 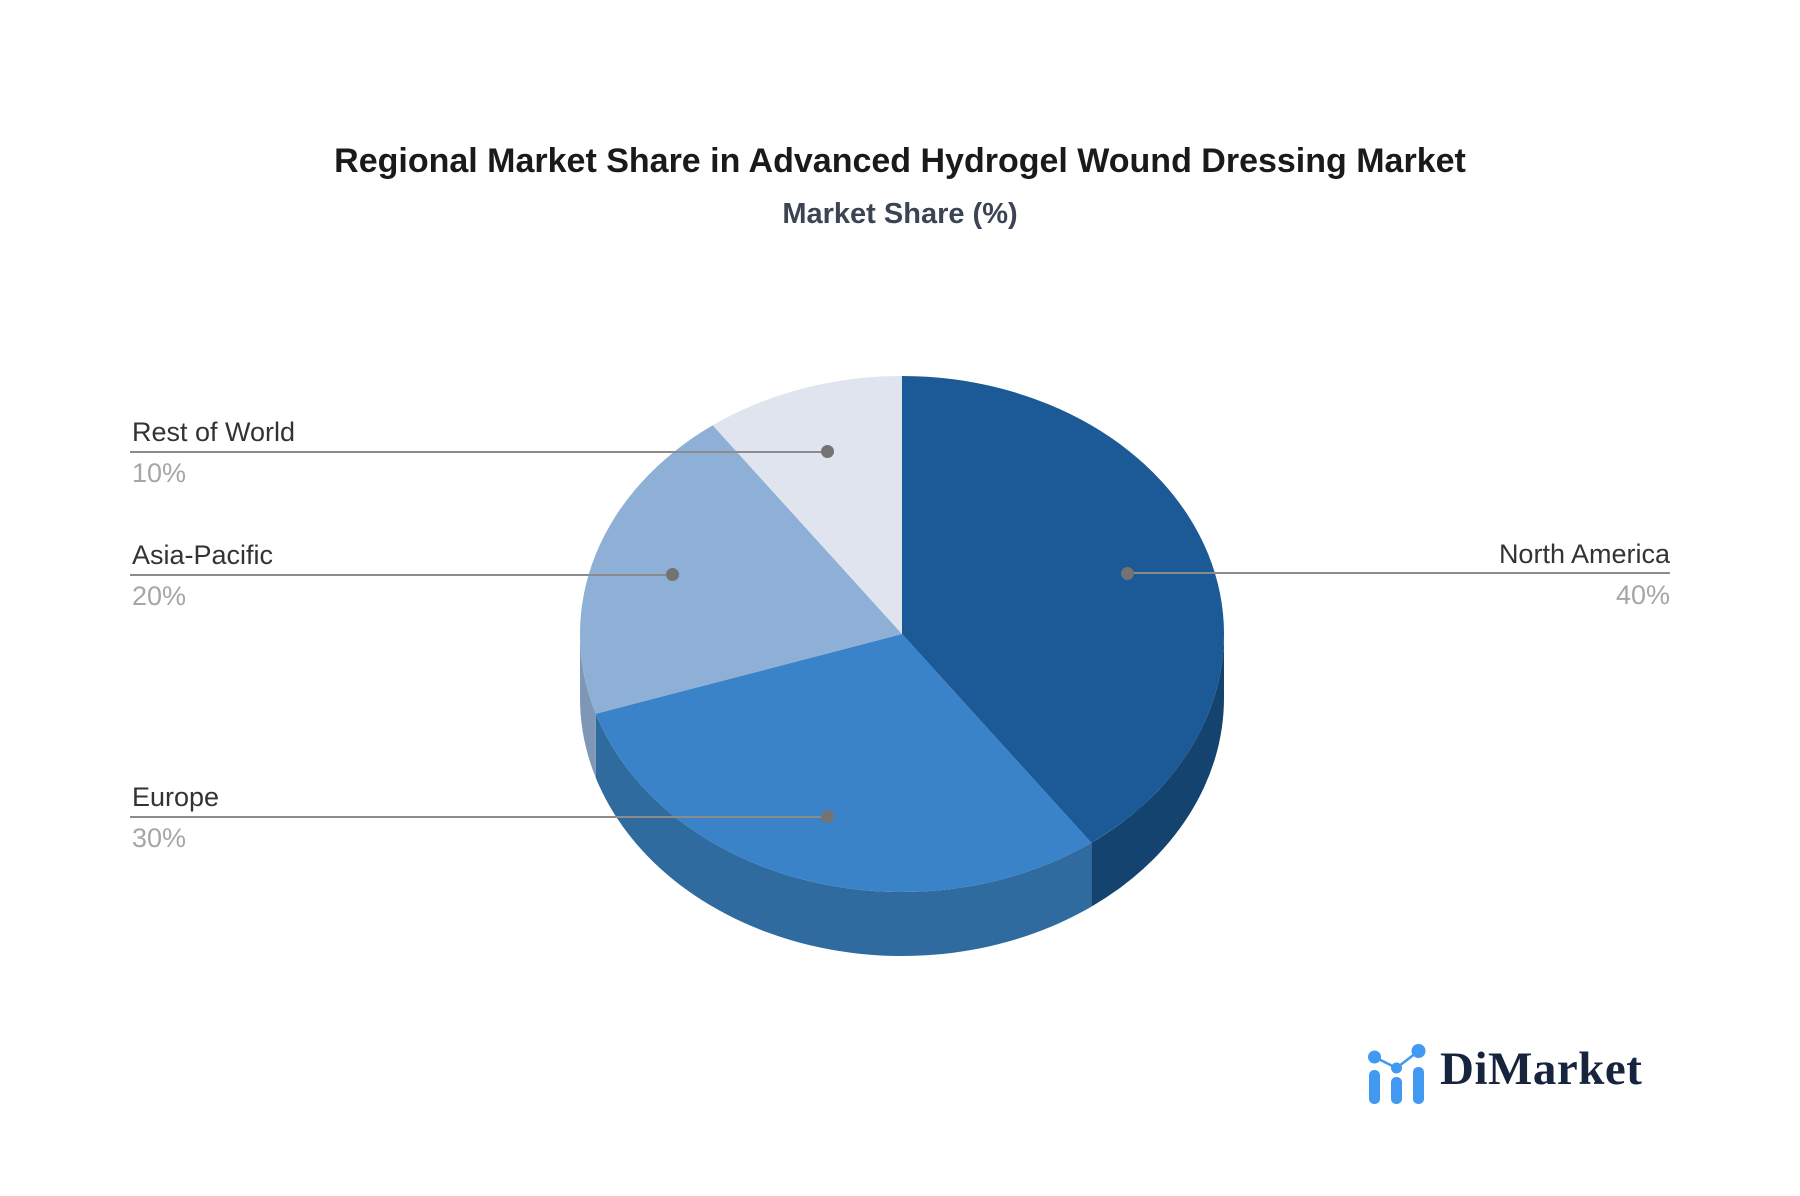 I want to click on slice-label-north-america: North America, so click(x=1584, y=554).